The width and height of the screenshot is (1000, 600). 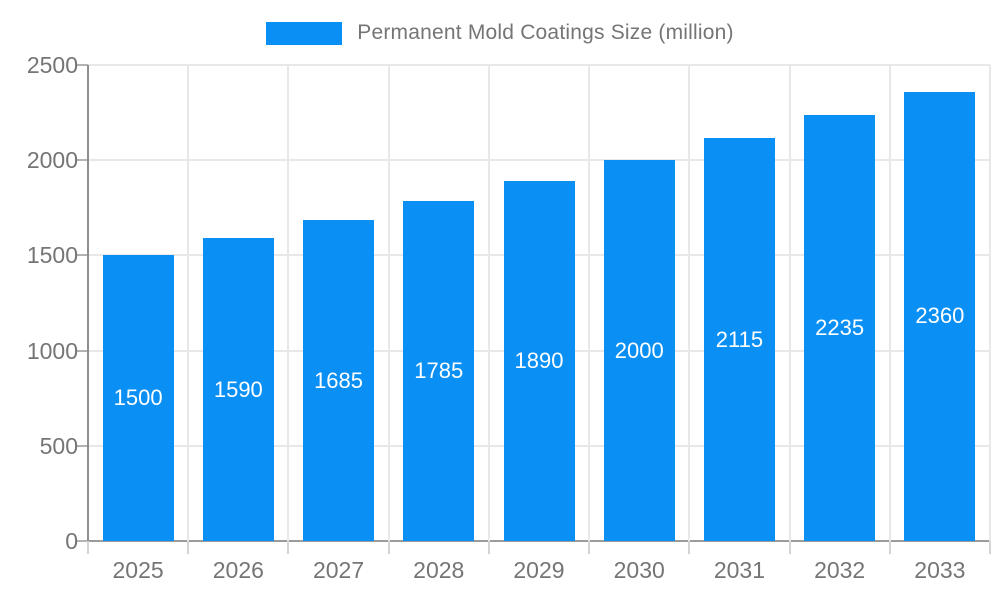 I want to click on y-axis-line, so click(x=88, y=303).